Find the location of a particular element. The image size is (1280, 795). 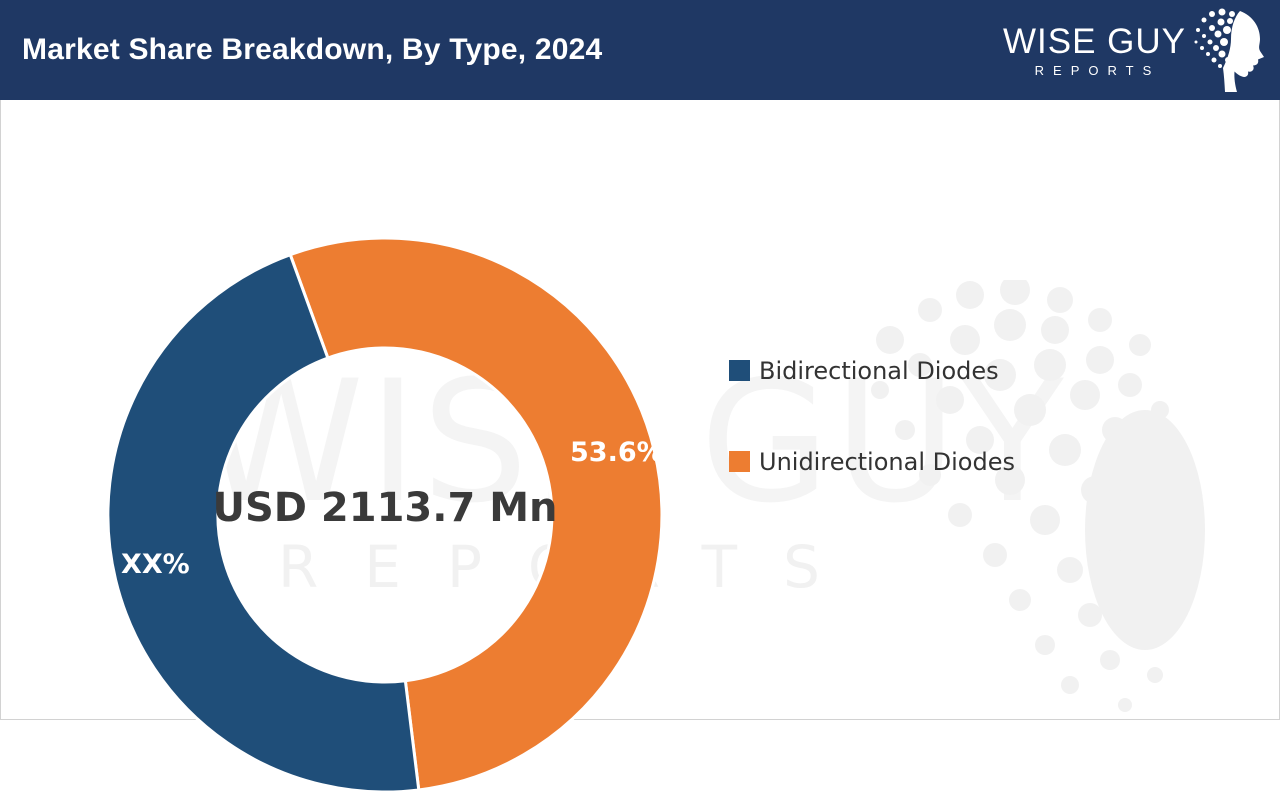

logo-wordmark: WISE GUY is located at coordinates (1094, 41).